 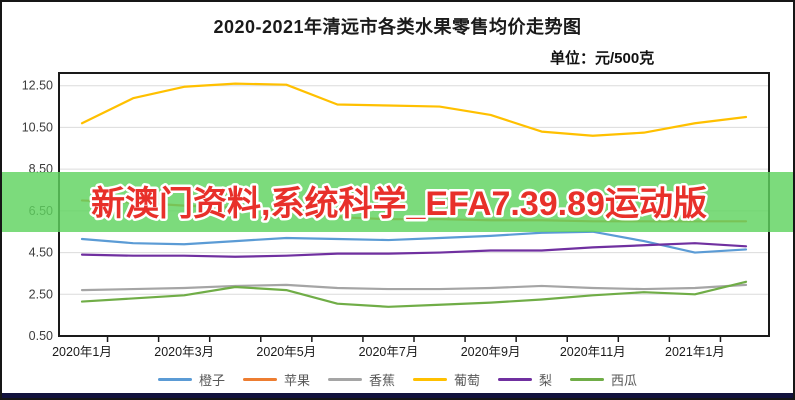 What do you see at coordinates (41, 253) in the screenshot?
I see `y-tick-label: 4.50` at bounding box center [41, 253].